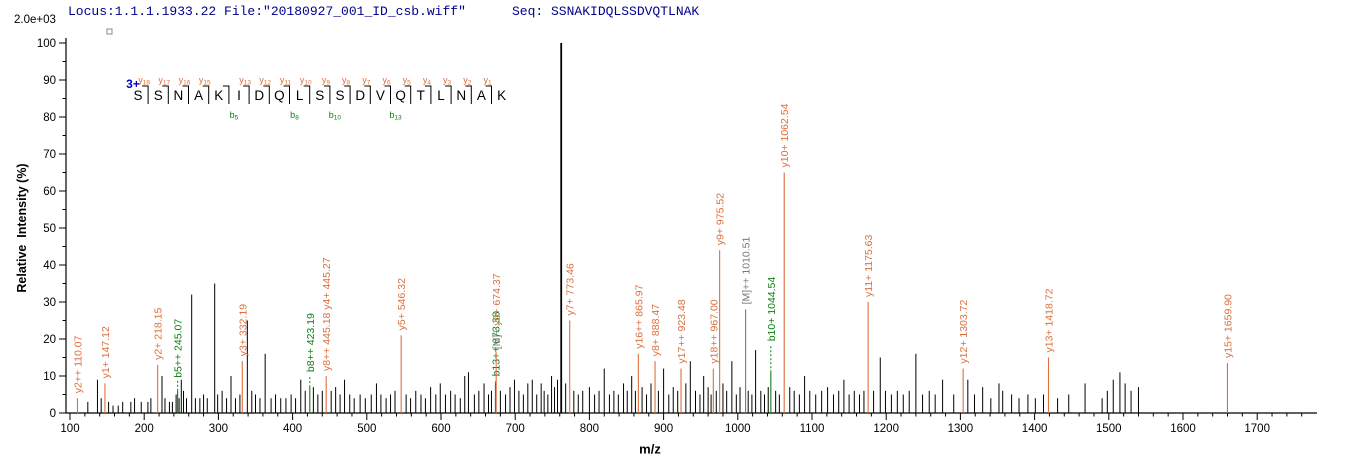 This screenshot has width=1362, height=473. I want to click on y-ion-label: y2, so click(467, 81).